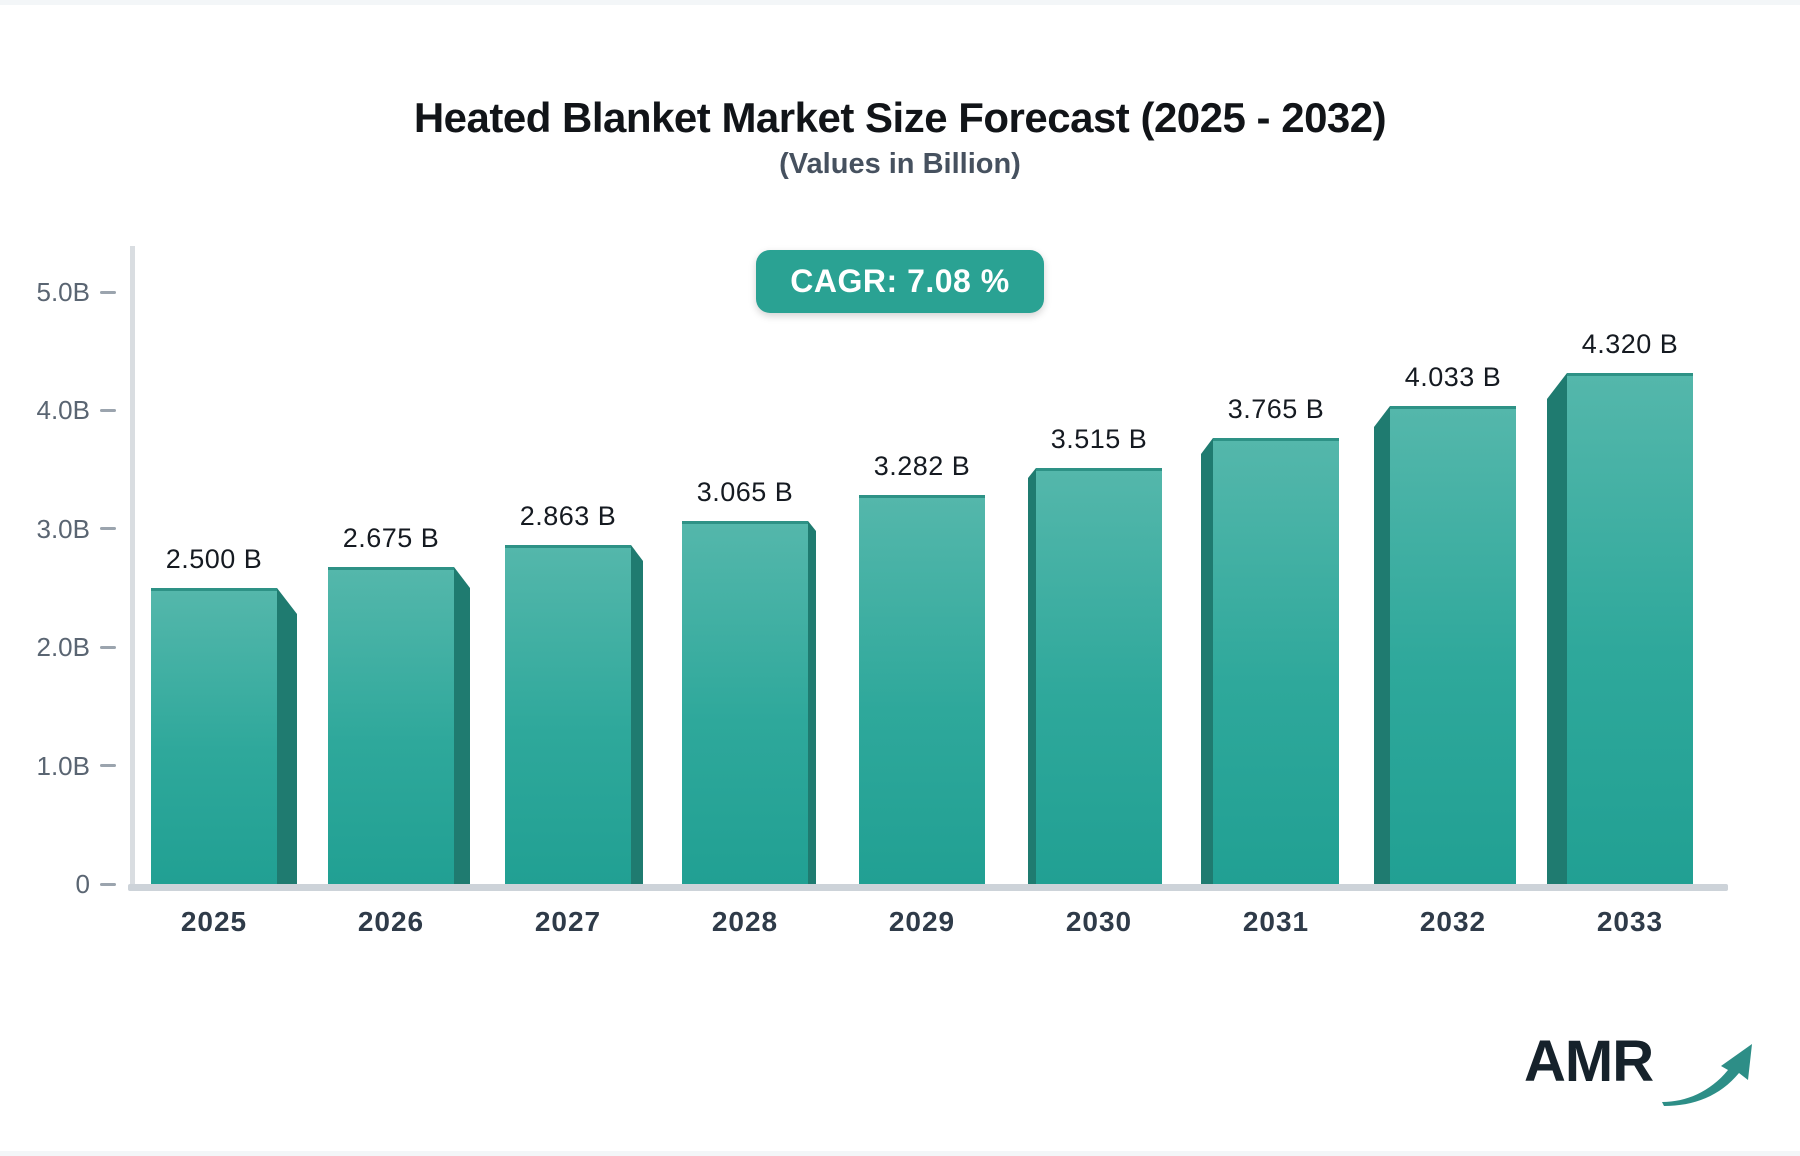  I want to click on y-tick-label-1.0B: 1.0B, so click(63, 765).